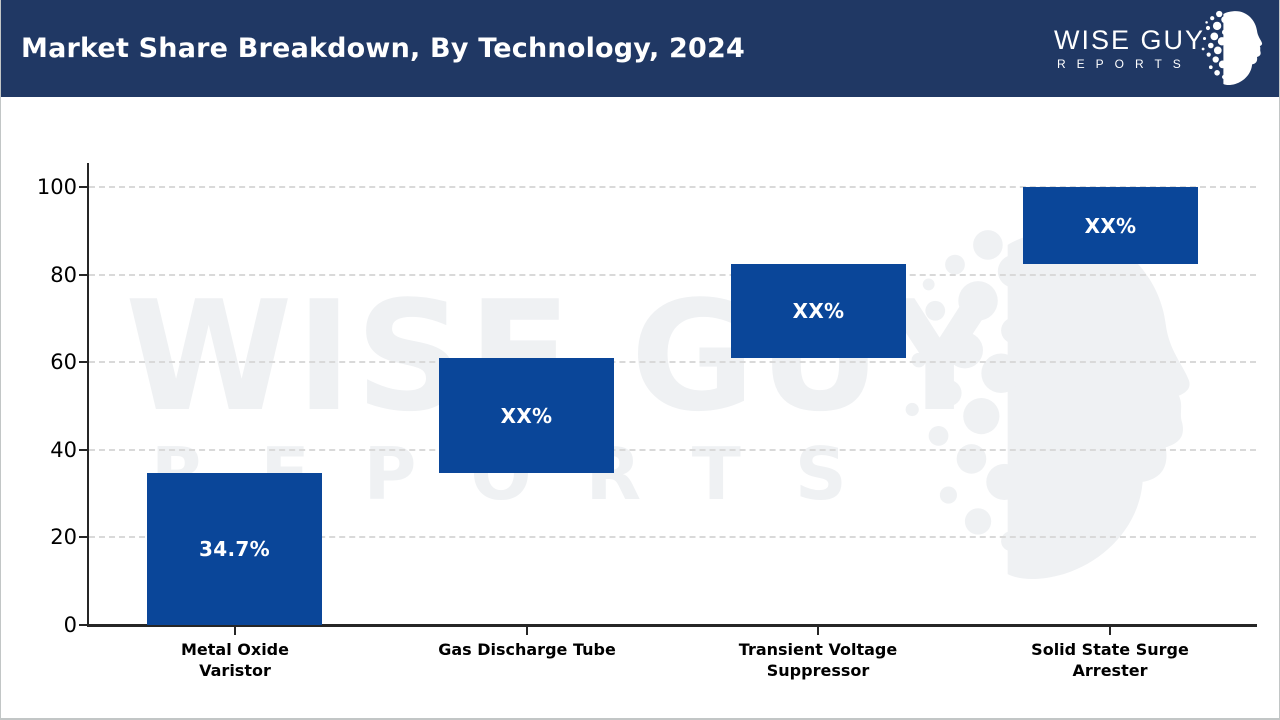  Describe the element at coordinates (672, 625) in the screenshot. I see `x-axis-line` at that location.